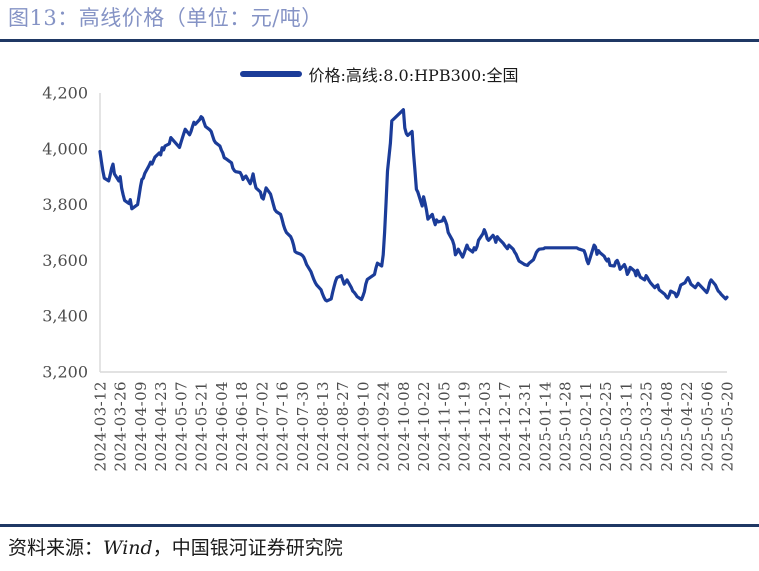 Image resolution: width=759 pixels, height=571 pixels. I want to click on source-note-rest: ，中国银河证券研究院, so click(247, 548).